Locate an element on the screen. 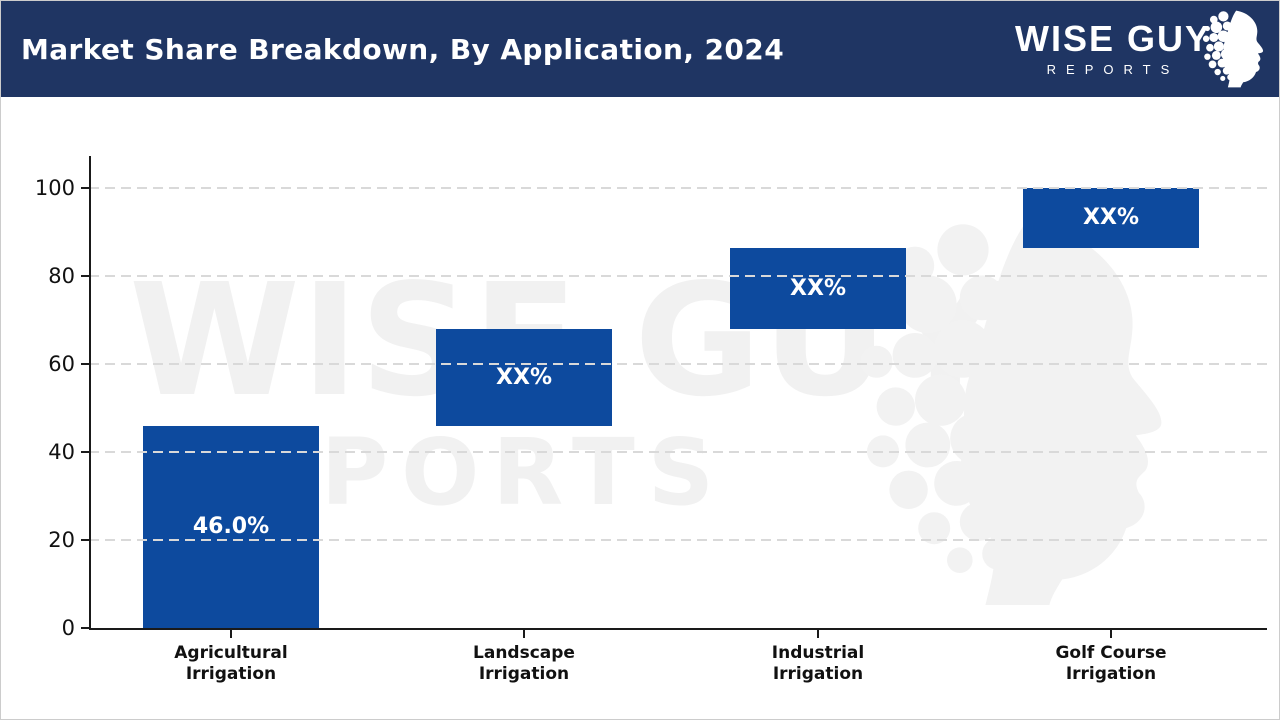 The width and height of the screenshot is (1280, 720). y-tick-label: 40 is located at coordinates (61, 452).